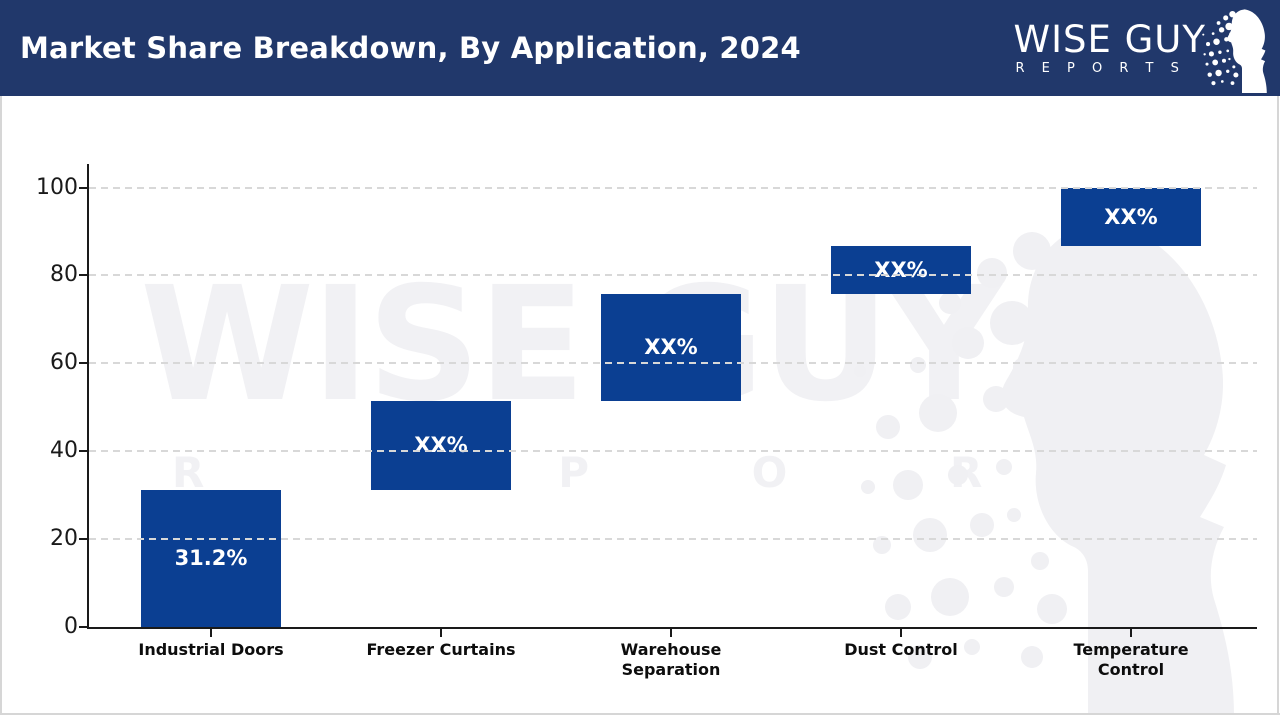 The width and height of the screenshot is (1280, 720). Describe the element at coordinates (671, 659) in the screenshot. I see `x-axis-category-label: Warehouse Separation` at that location.